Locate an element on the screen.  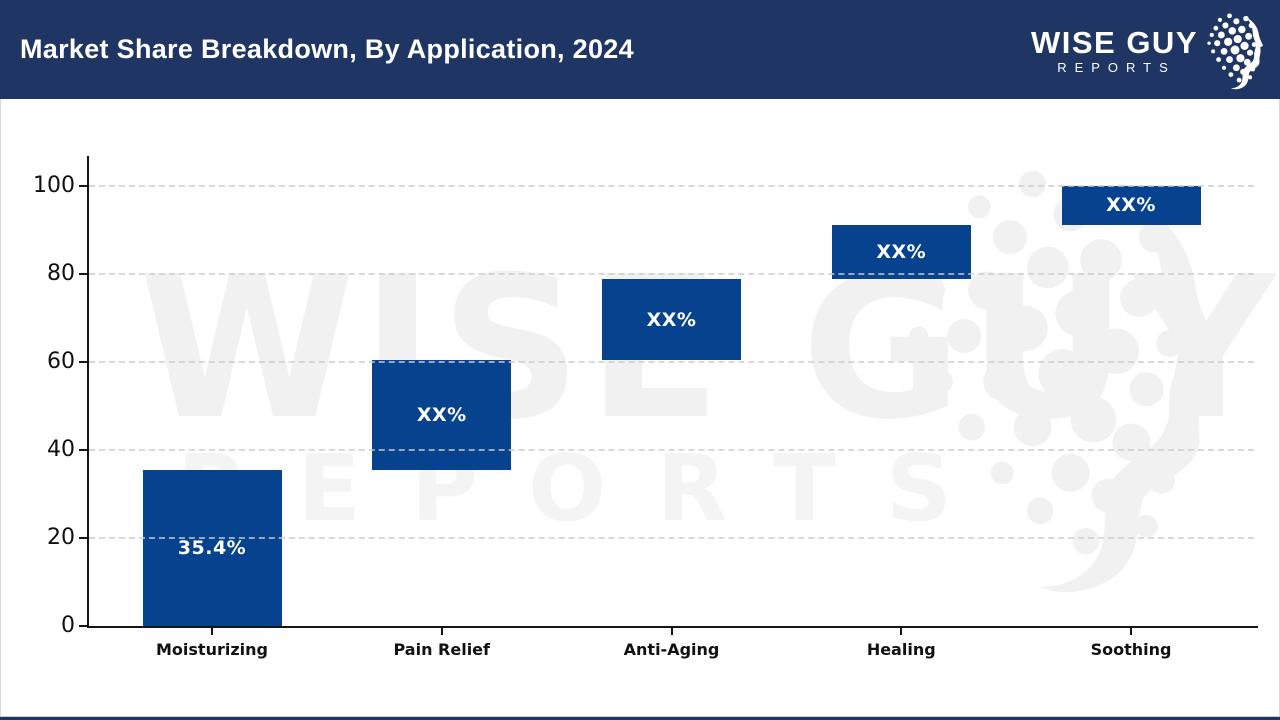
y-axis-line is located at coordinates (88, 392).